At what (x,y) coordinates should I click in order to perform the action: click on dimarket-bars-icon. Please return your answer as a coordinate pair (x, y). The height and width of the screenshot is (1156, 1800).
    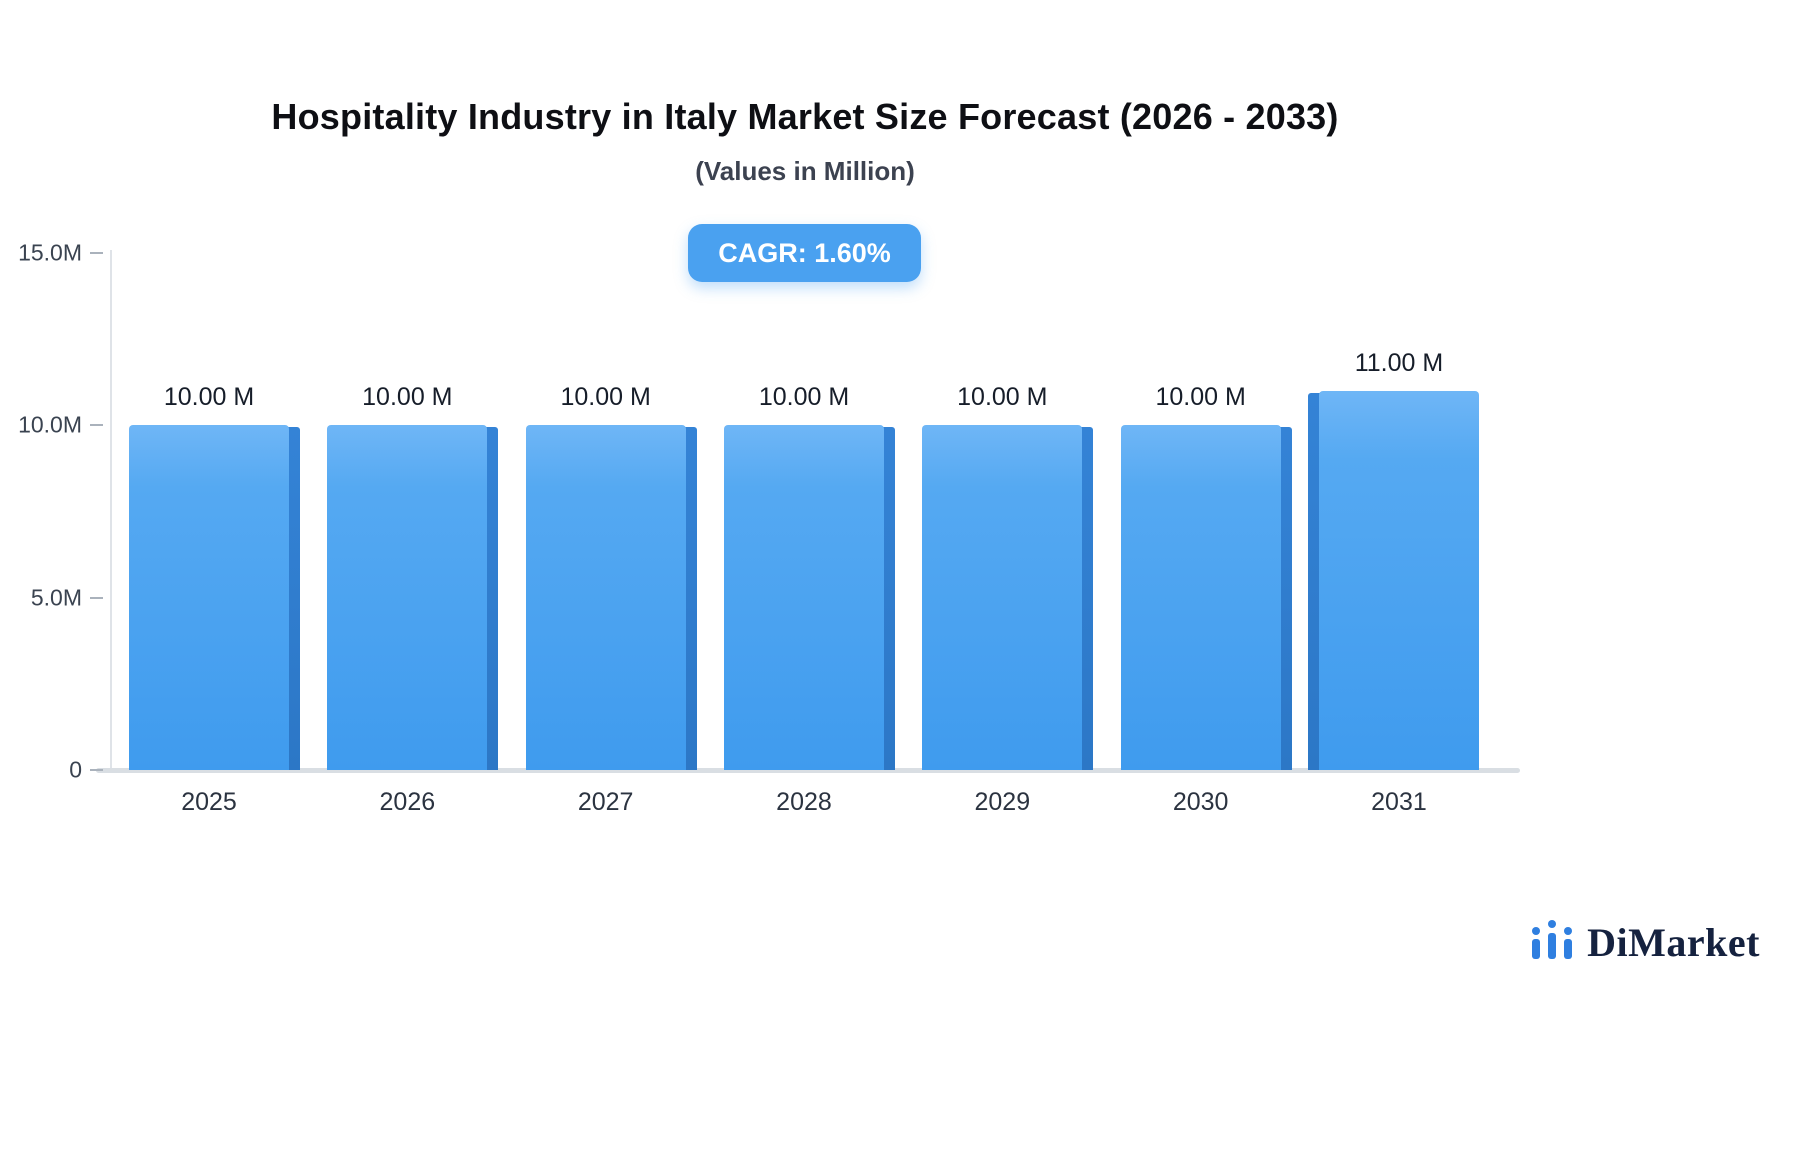
    Looking at the image, I should click on (1552, 942).